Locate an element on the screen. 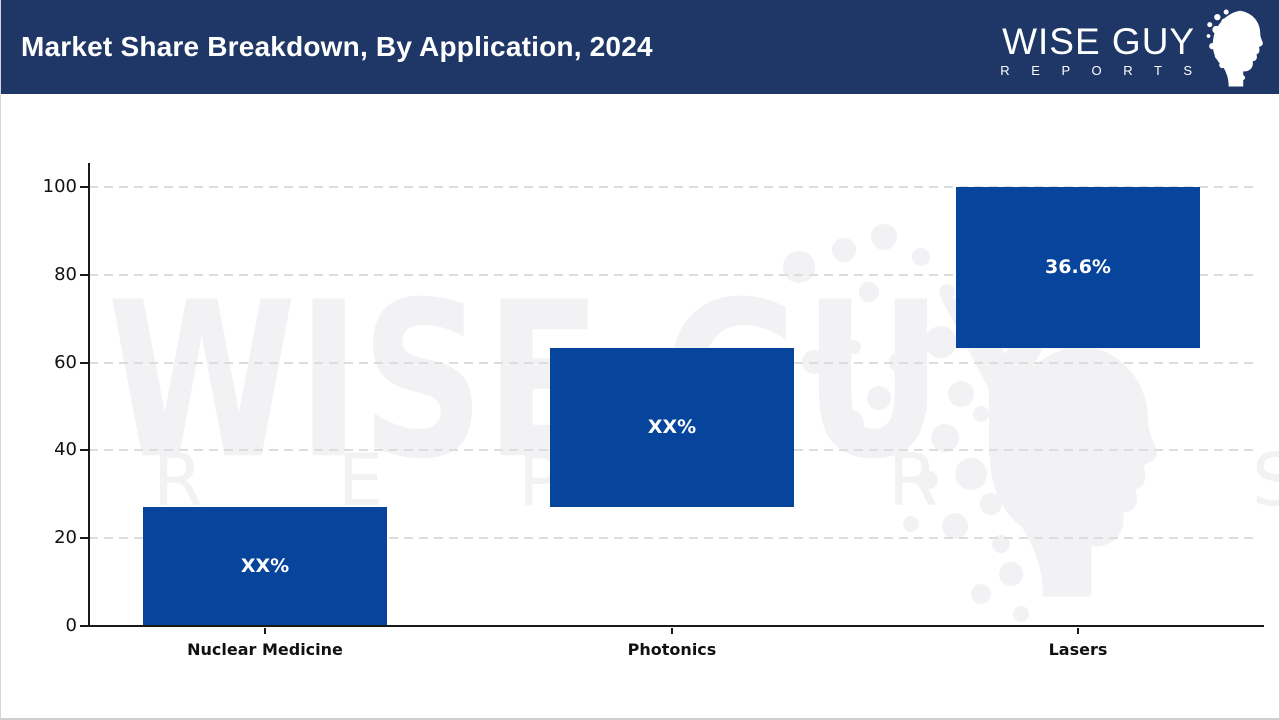 Image resolution: width=1280 pixels, height=720 pixels. y-tick-label: 80 is located at coordinates (65, 274).